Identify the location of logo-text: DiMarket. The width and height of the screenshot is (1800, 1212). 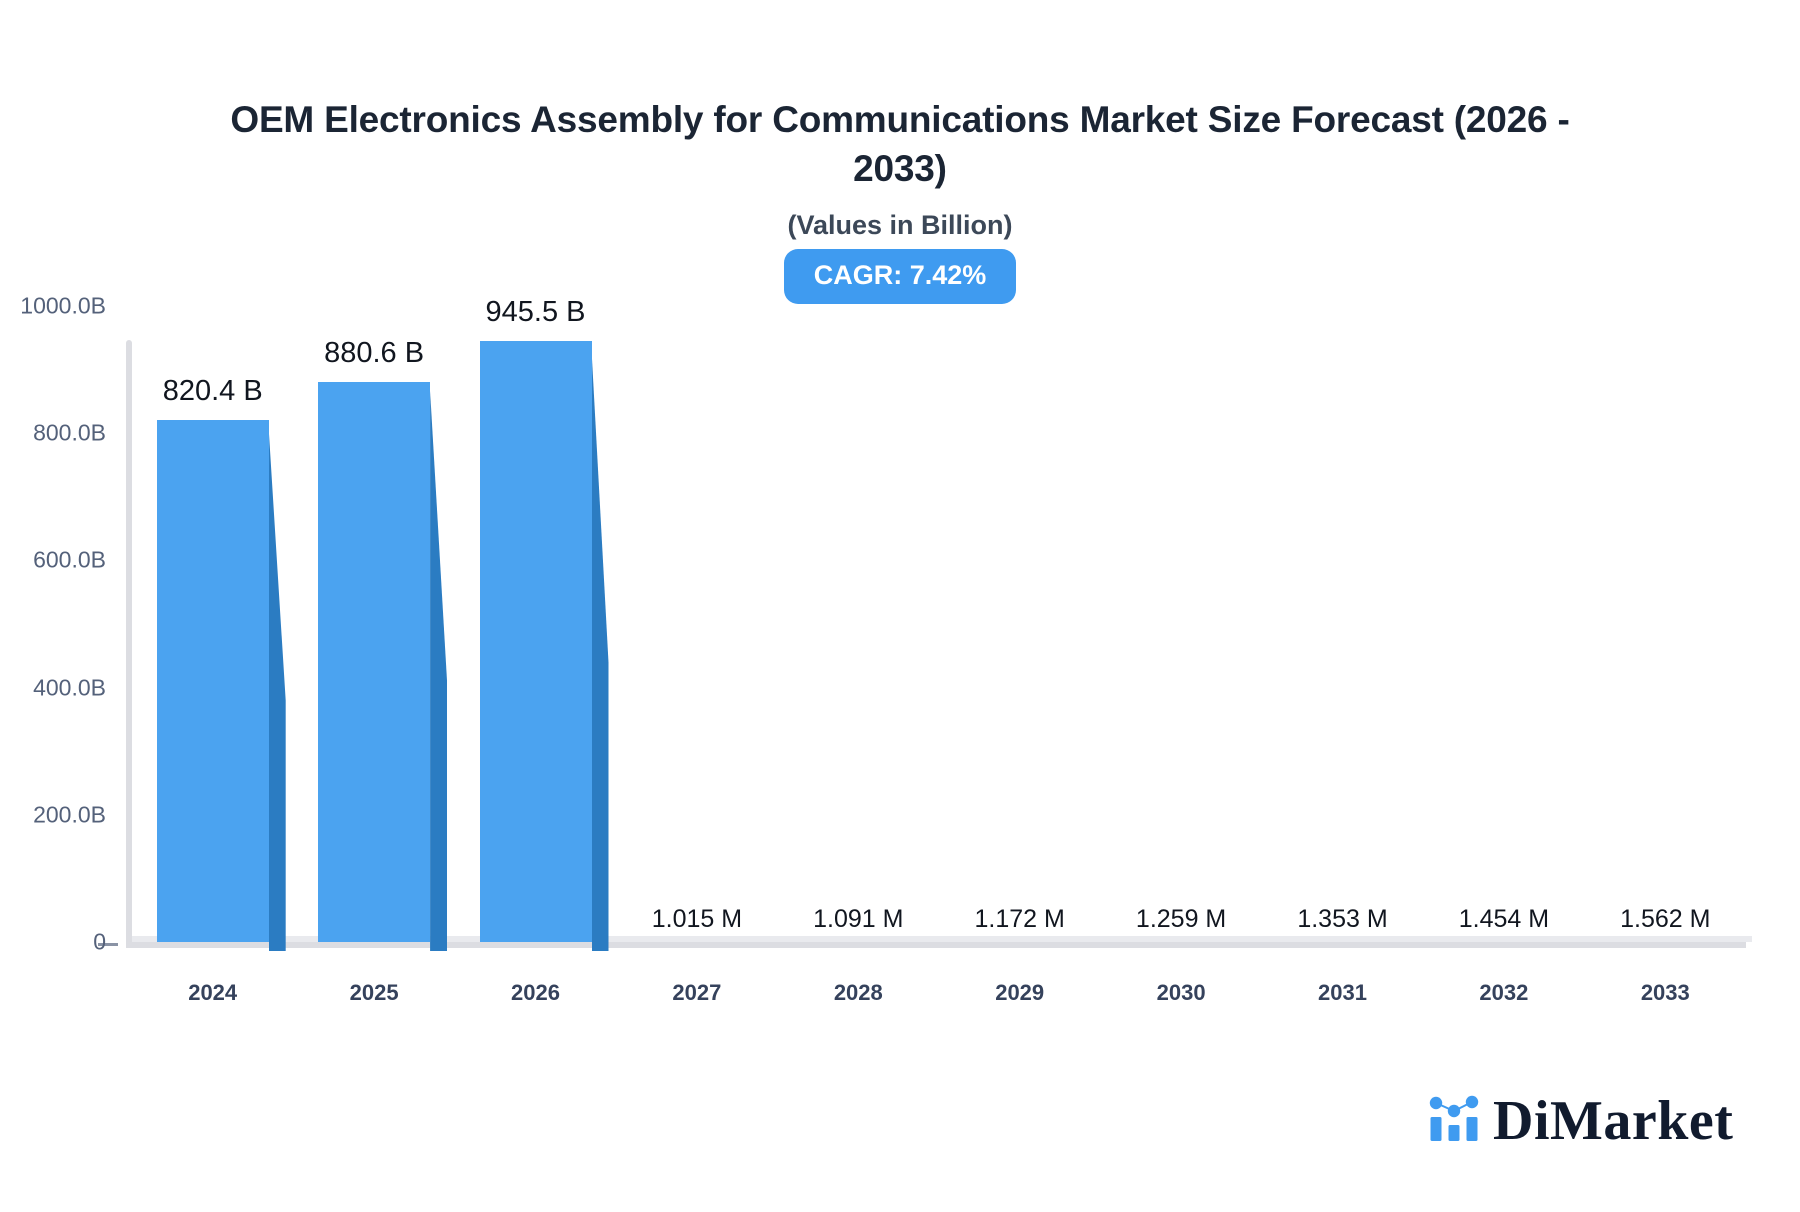
(1613, 1120).